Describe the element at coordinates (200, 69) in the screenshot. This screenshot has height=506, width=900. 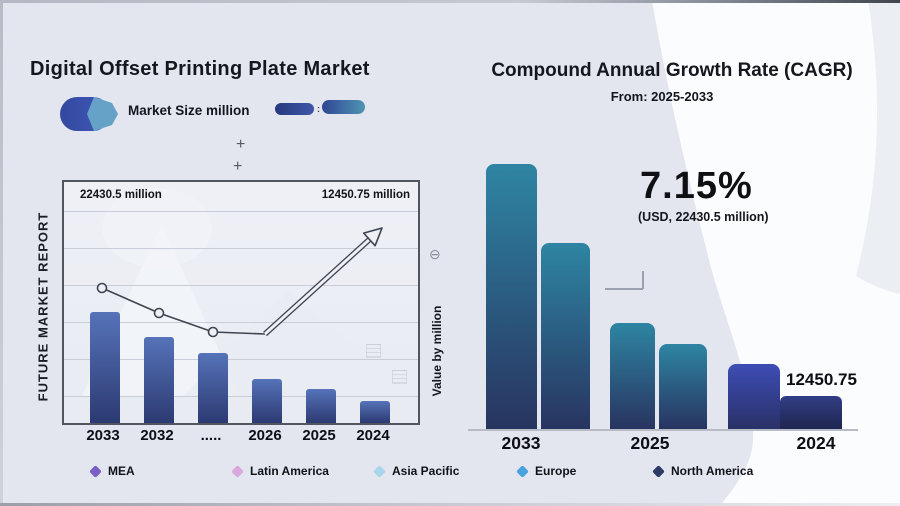
I see `page-title: Digital Offset Printing Plate Market` at that location.